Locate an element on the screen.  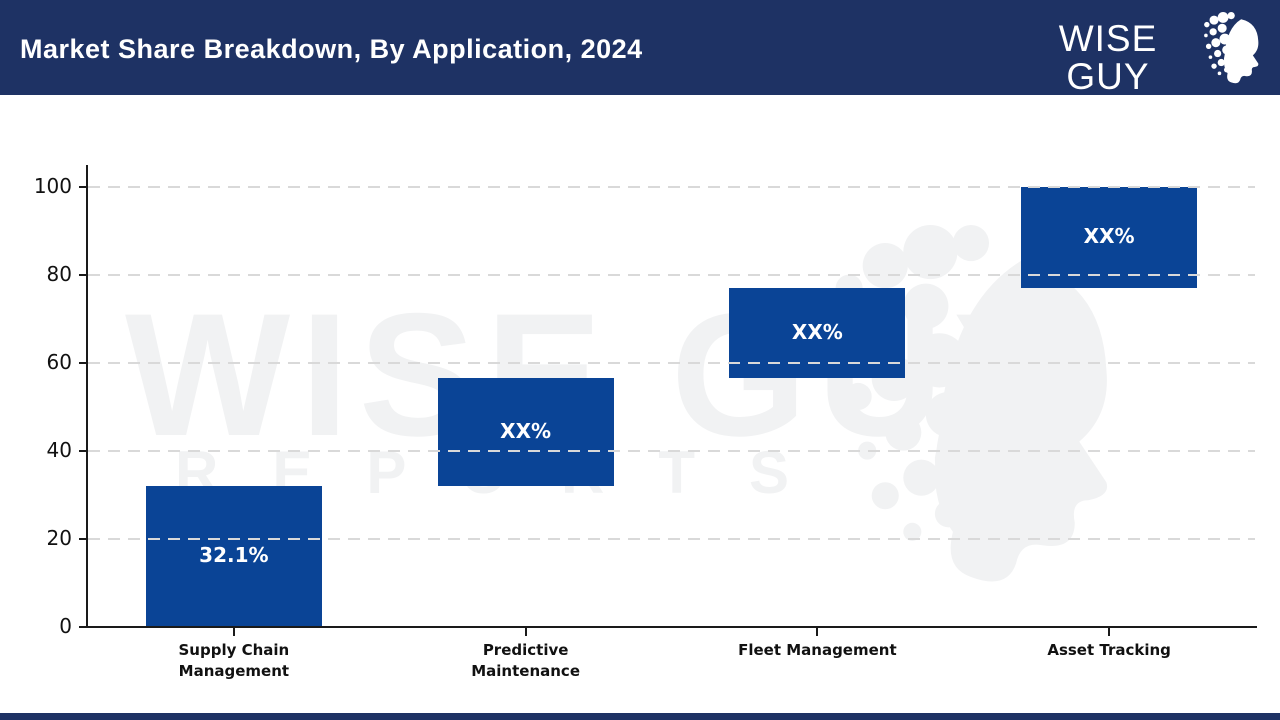
y-tick-label: 60 is located at coordinates (59, 362).